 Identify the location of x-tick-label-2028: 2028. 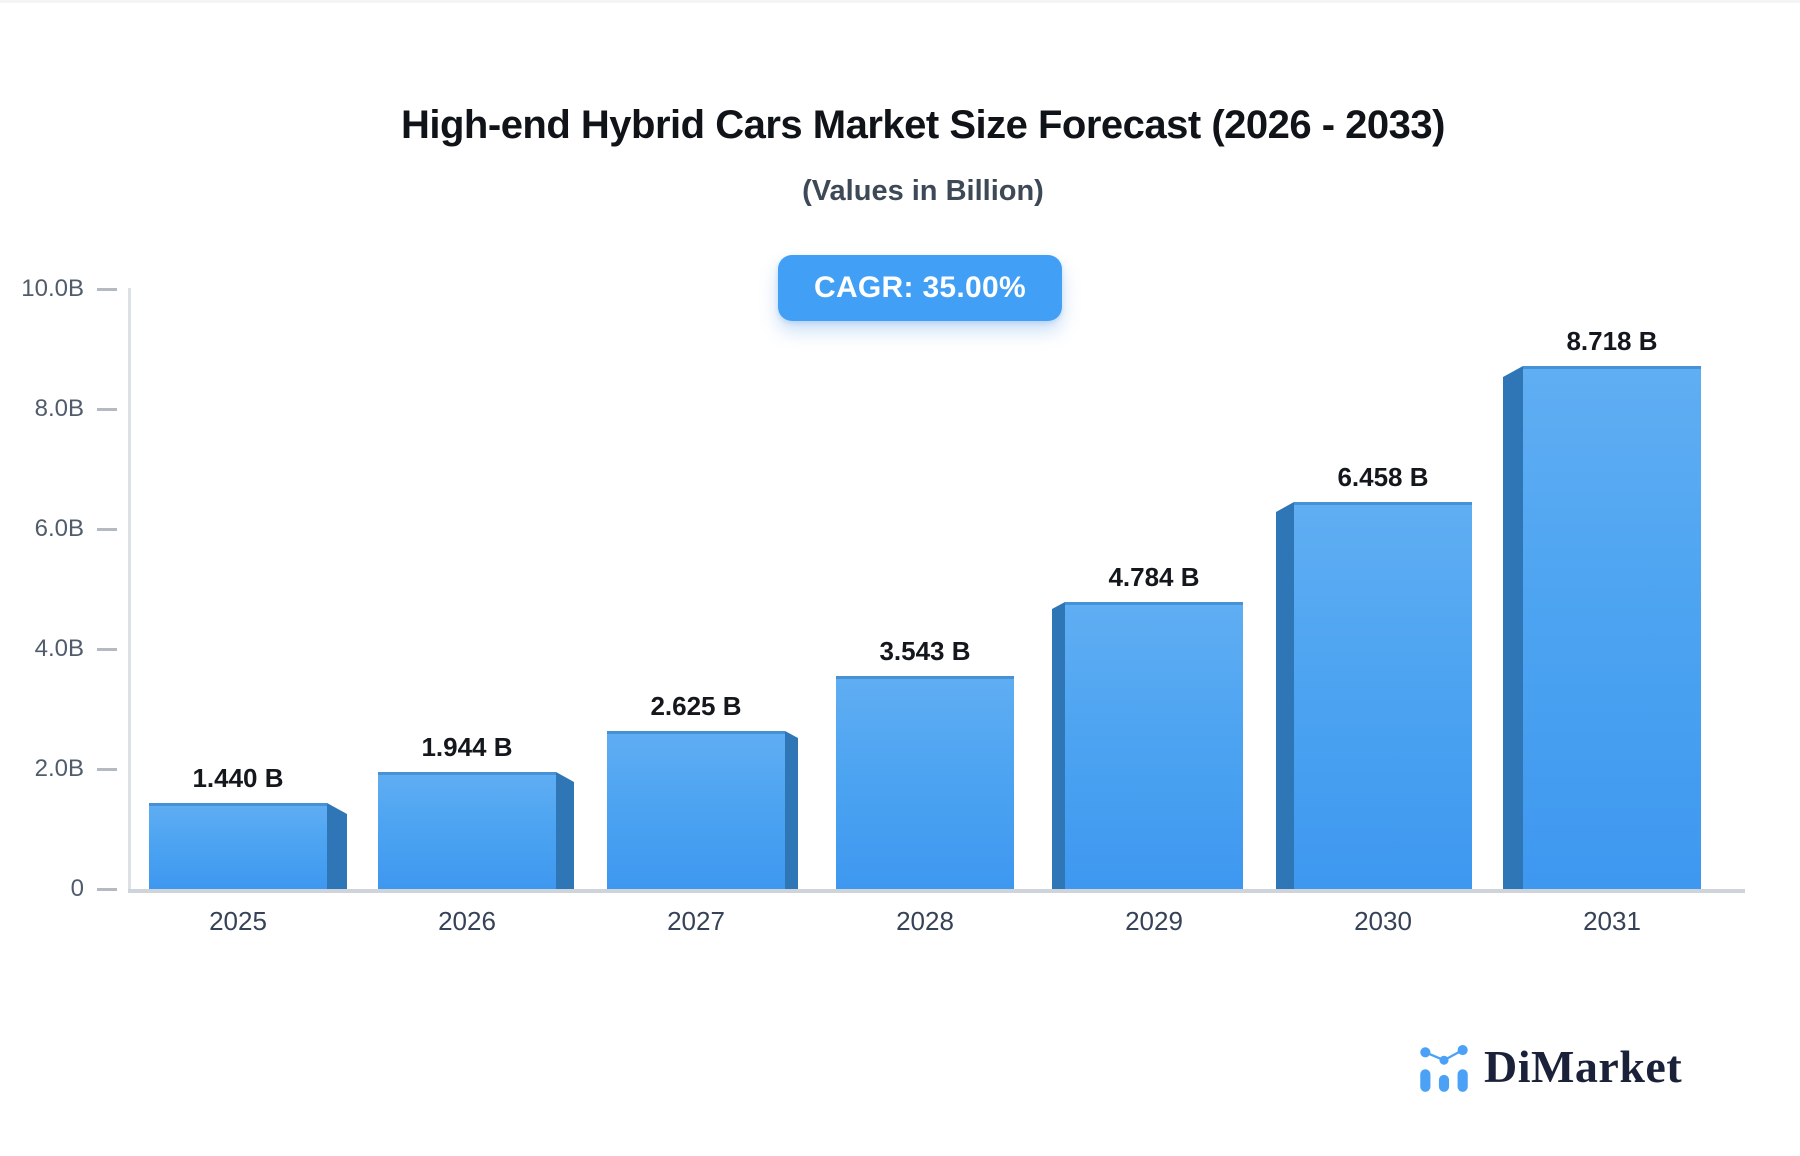
(925, 921).